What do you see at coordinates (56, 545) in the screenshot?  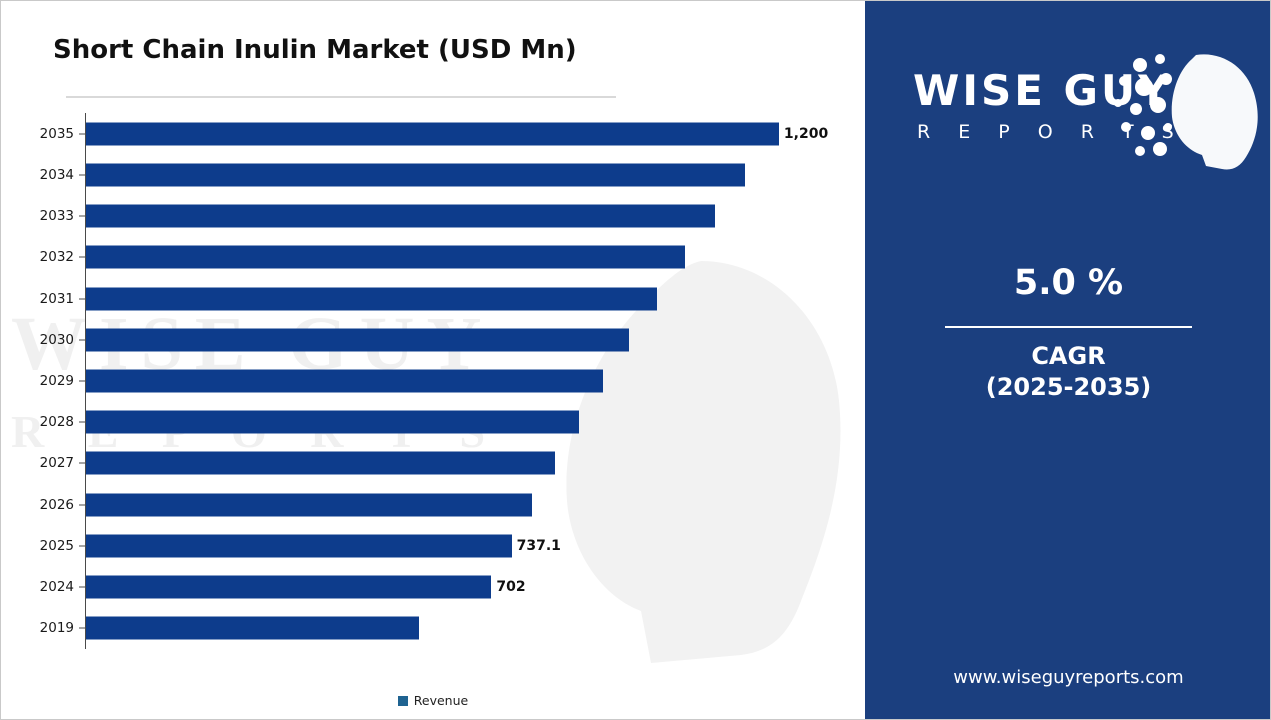 I see `y-axis-tick-label: 2025` at bounding box center [56, 545].